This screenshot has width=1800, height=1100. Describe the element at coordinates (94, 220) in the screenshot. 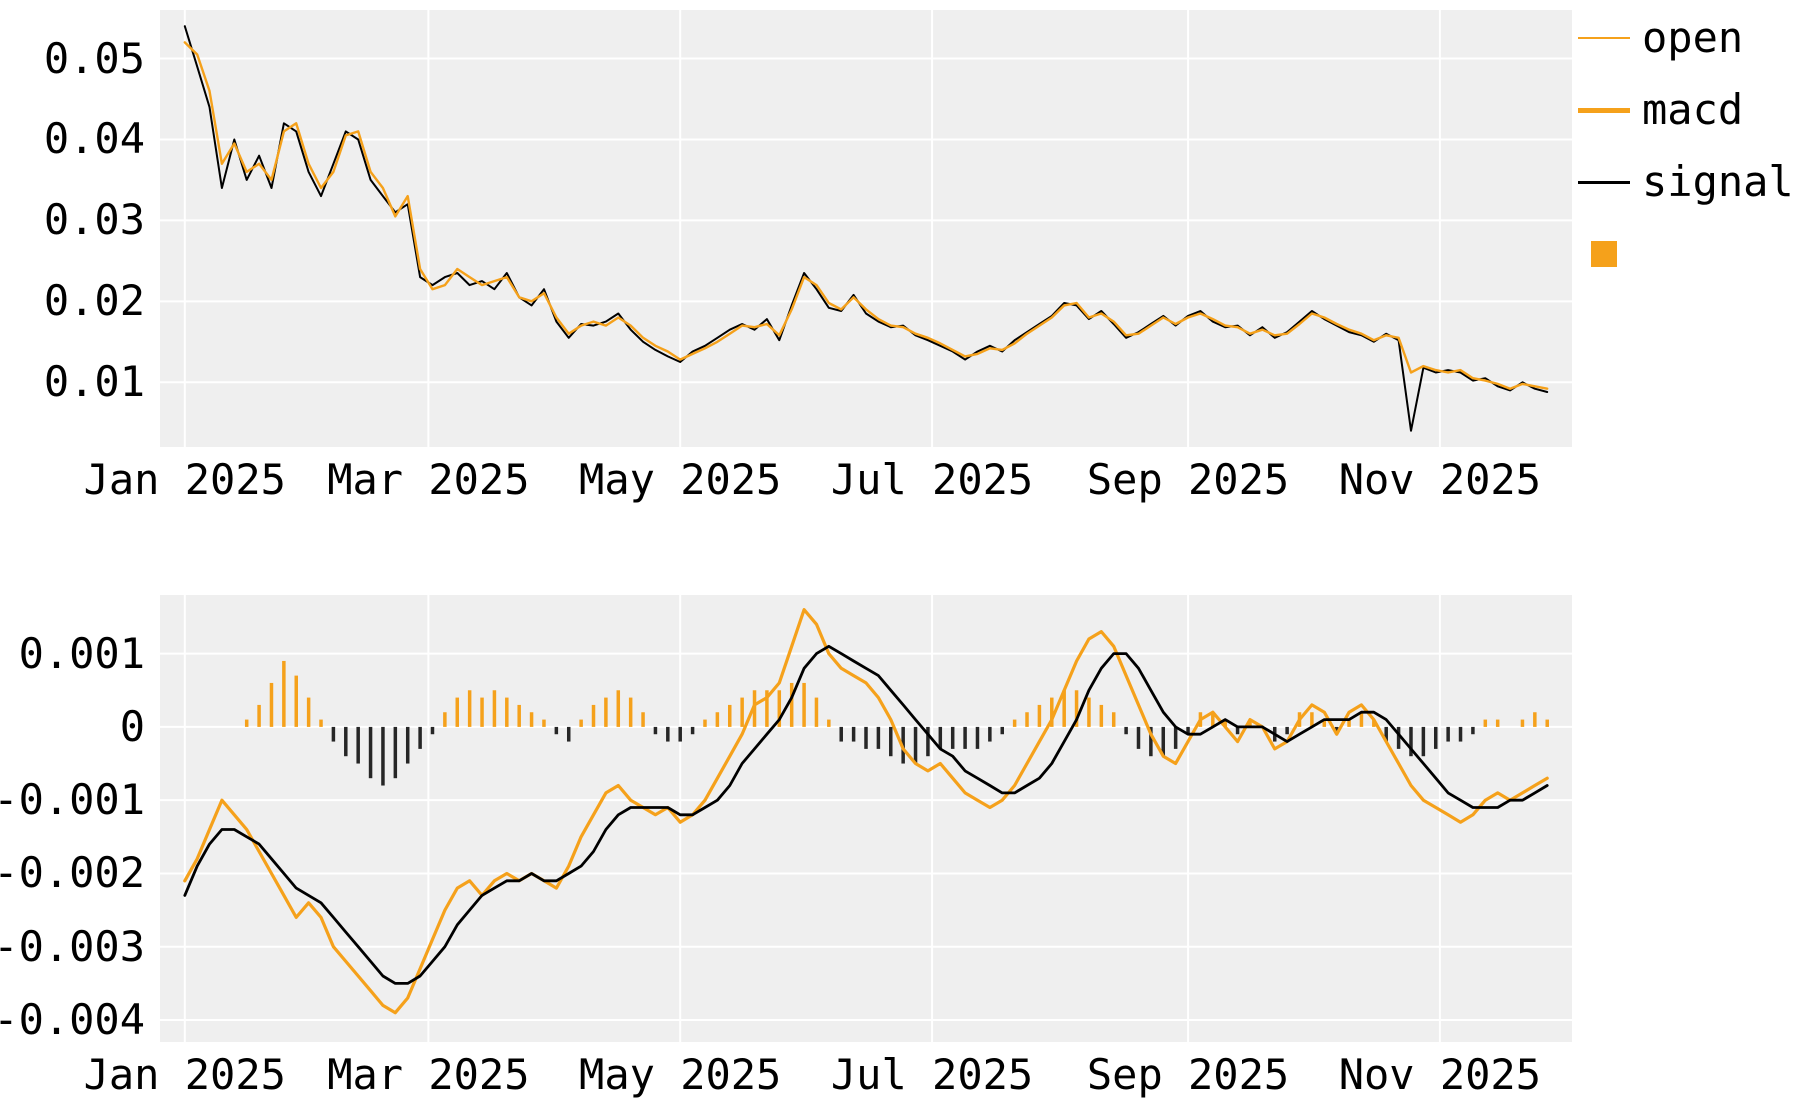

I see `price-y-tick-label: 0.03` at that location.